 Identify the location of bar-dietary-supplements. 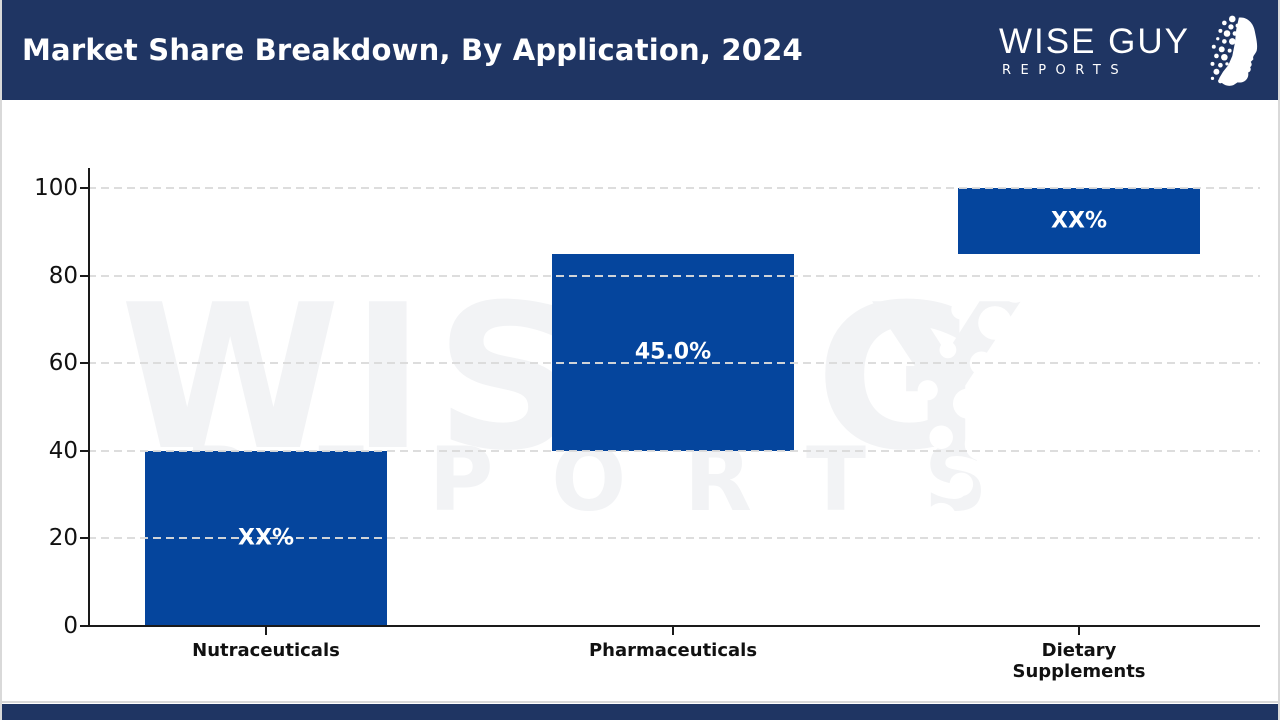
(1079, 221).